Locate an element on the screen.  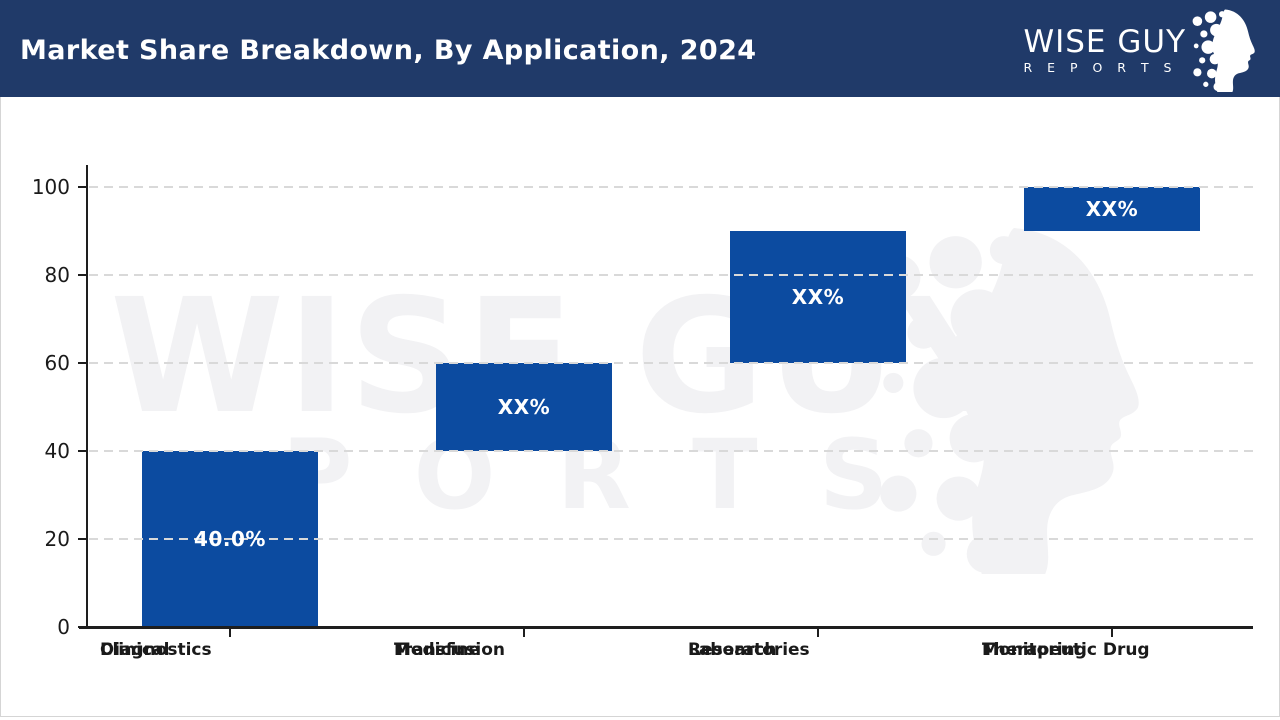
x-axis is located at coordinates (666, 627).